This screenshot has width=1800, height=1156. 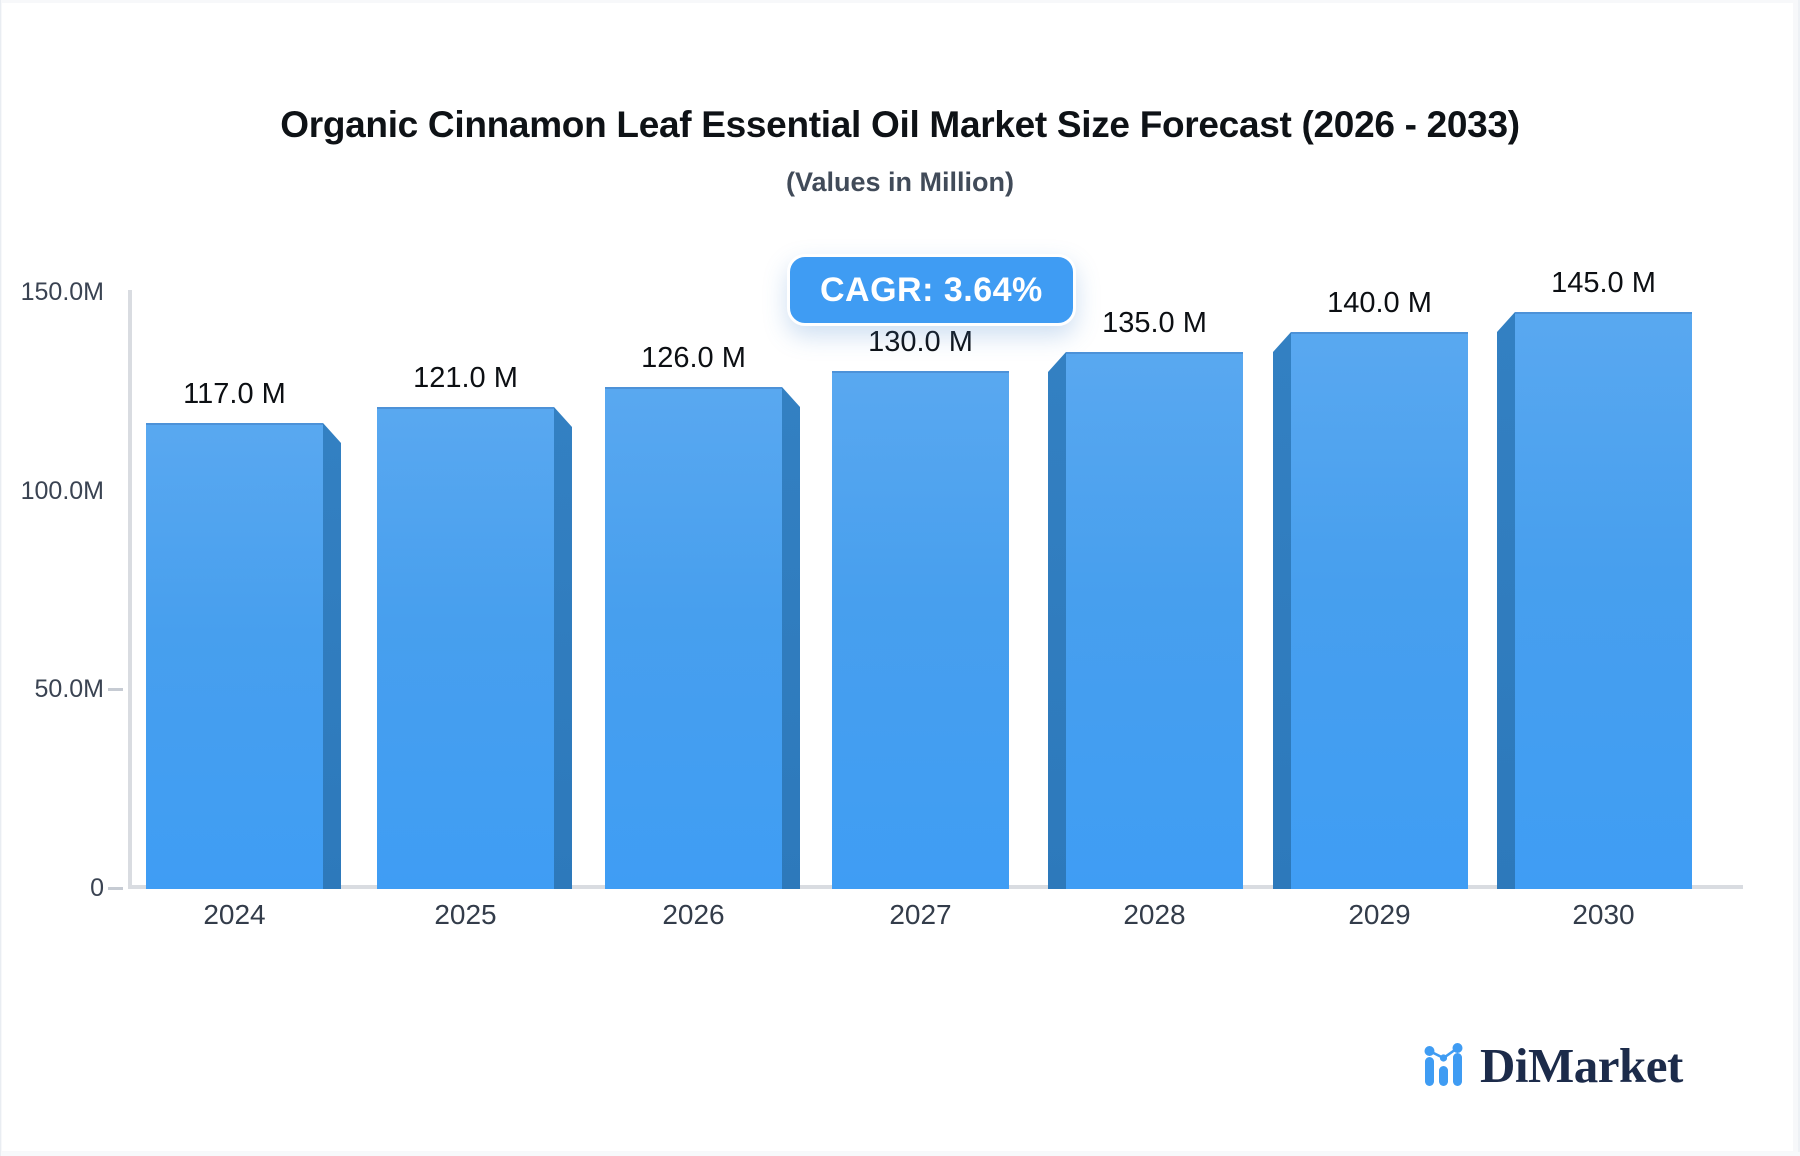 I want to click on bar-2026, so click(x=693, y=638).